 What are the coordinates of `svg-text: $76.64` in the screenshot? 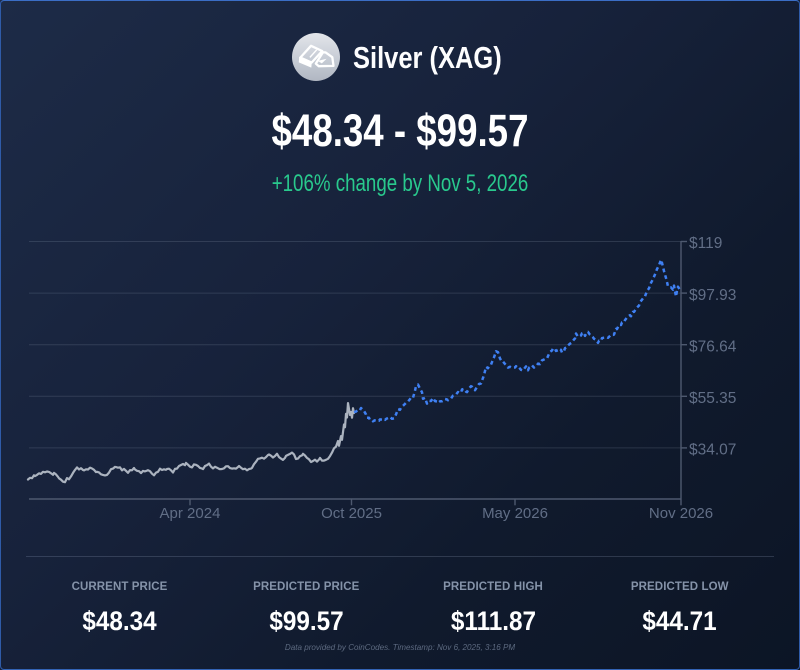 It's located at (713, 346).